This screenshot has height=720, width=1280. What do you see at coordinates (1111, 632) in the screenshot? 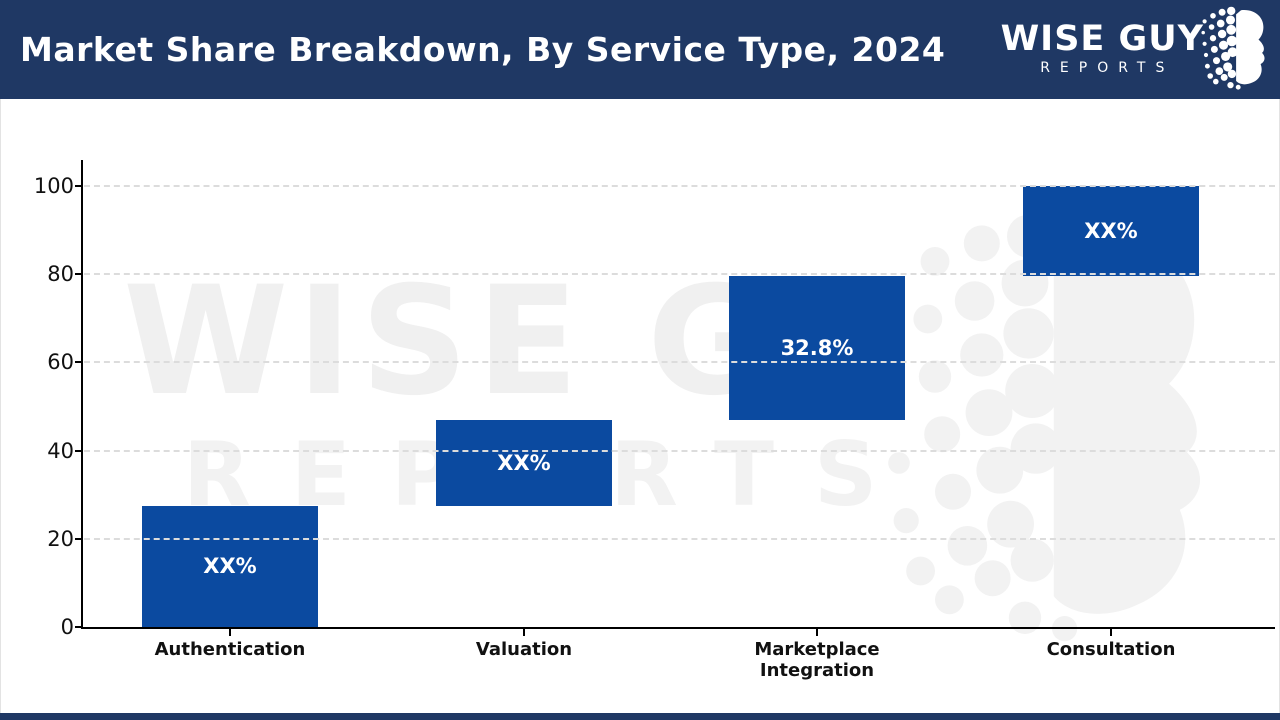
I see `x-tick-consultation` at bounding box center [1111, 632].